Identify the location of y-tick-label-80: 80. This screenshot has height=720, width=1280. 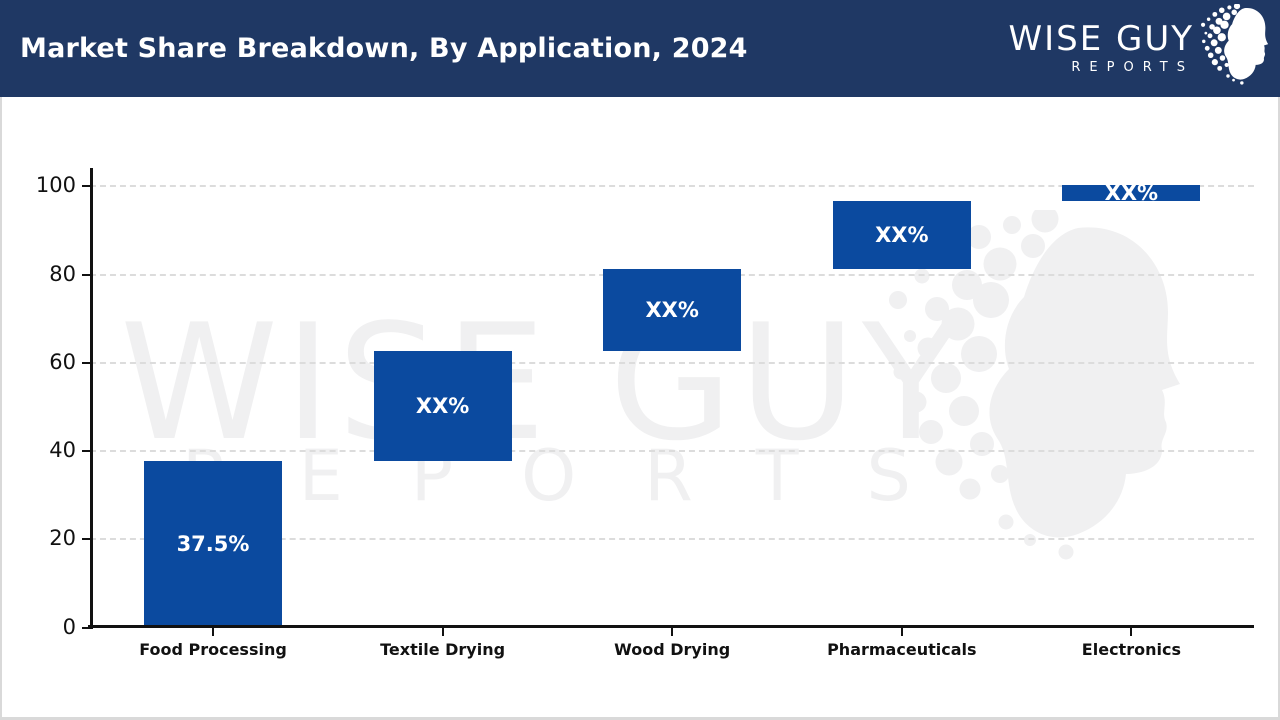
(62, 273).